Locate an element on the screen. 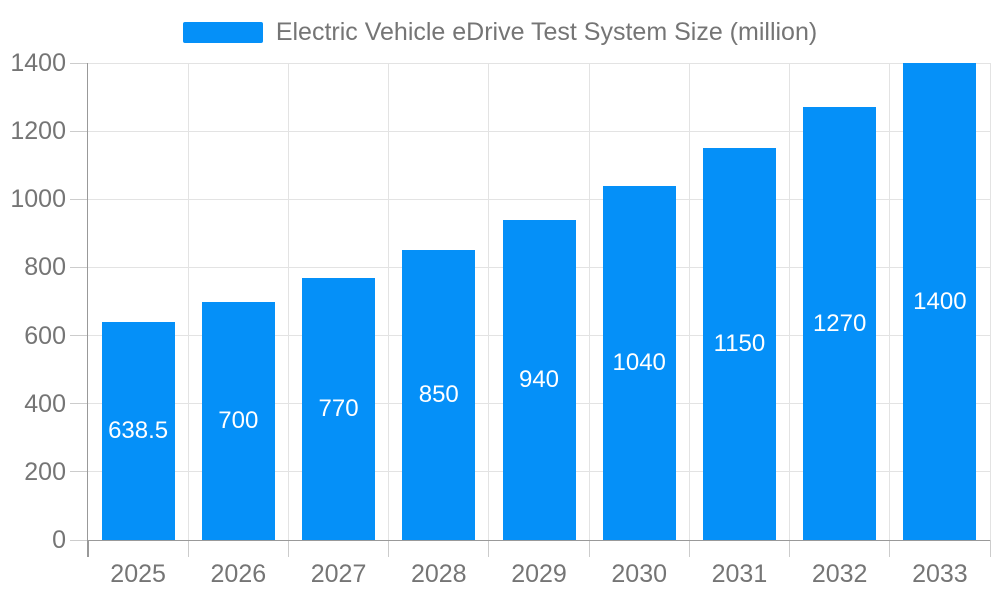 This screenshot has height=600, width=1000. bar-2028 is located at coordinates (439, 395).